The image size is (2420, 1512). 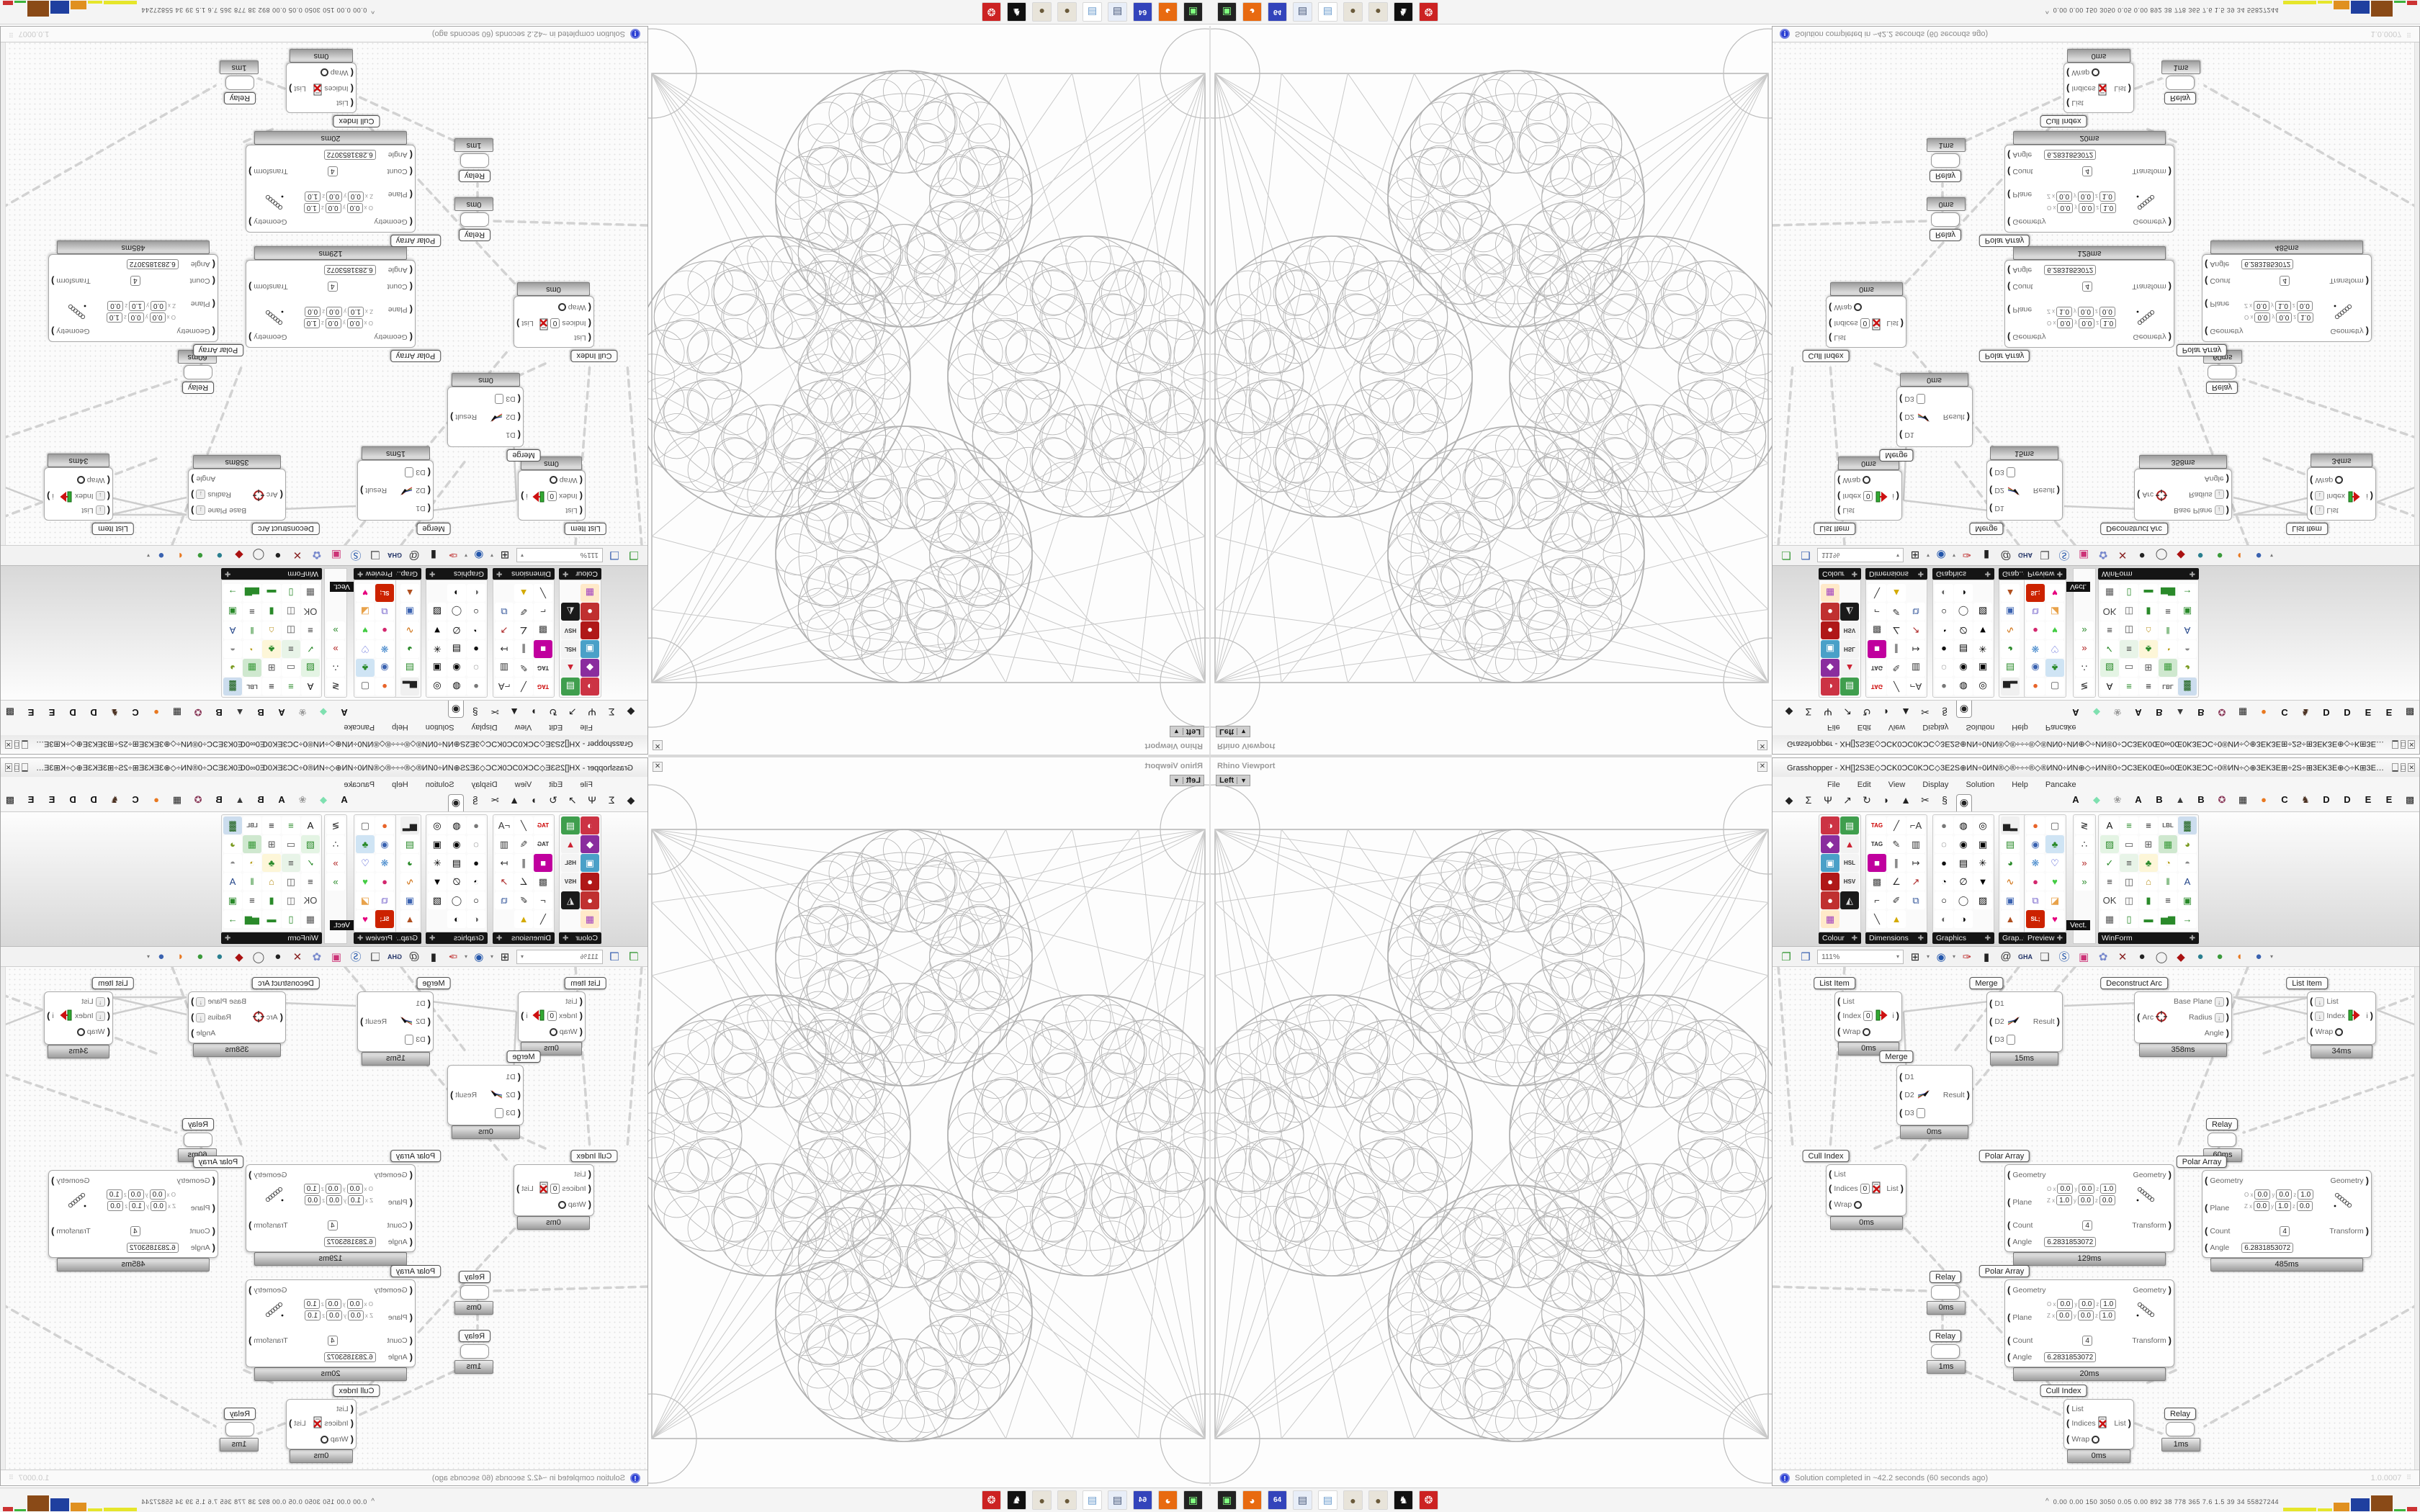 I want to click on palette-icon: ✎, so click(x=1897, y=844).